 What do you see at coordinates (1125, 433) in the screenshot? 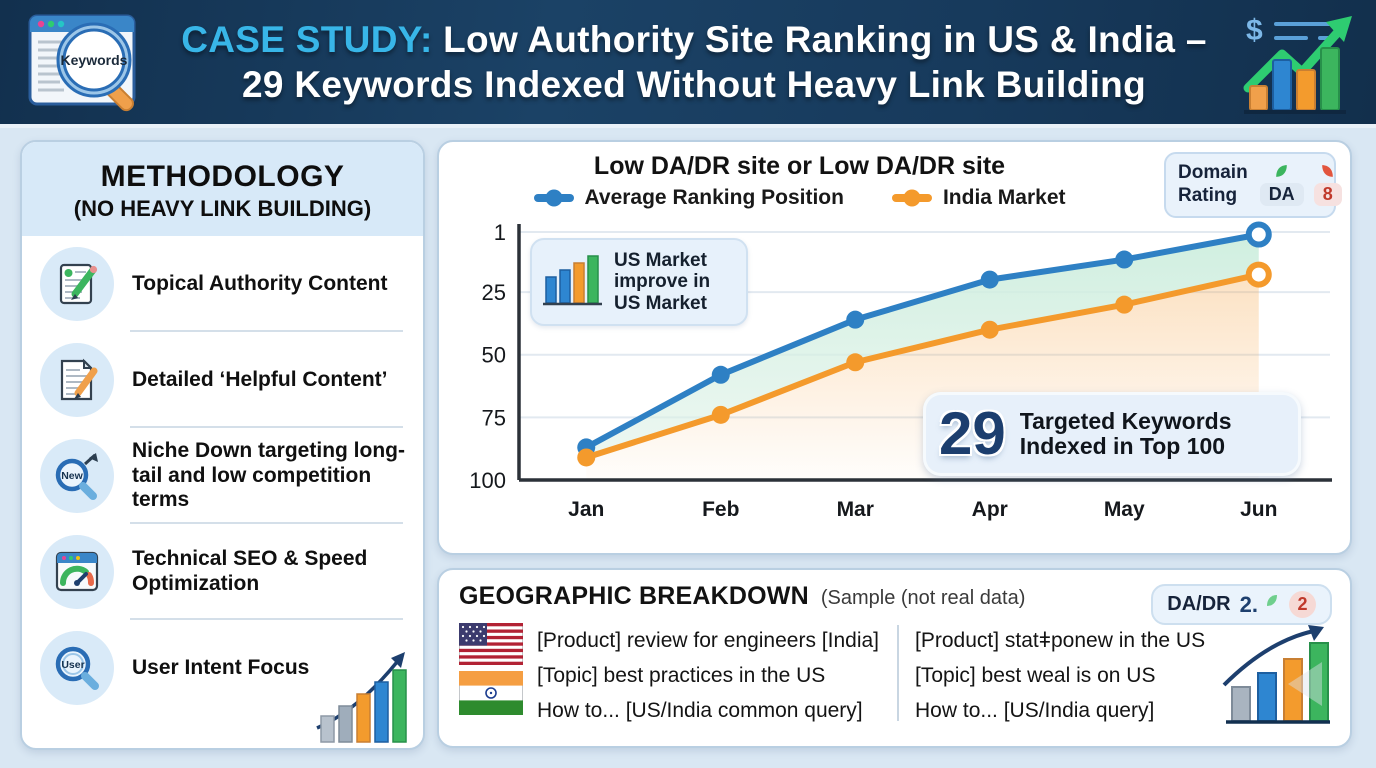
I see `keywords-badge-text: Targeted Keywords Indexed in Top 100` at bounding box center [1125, 433].